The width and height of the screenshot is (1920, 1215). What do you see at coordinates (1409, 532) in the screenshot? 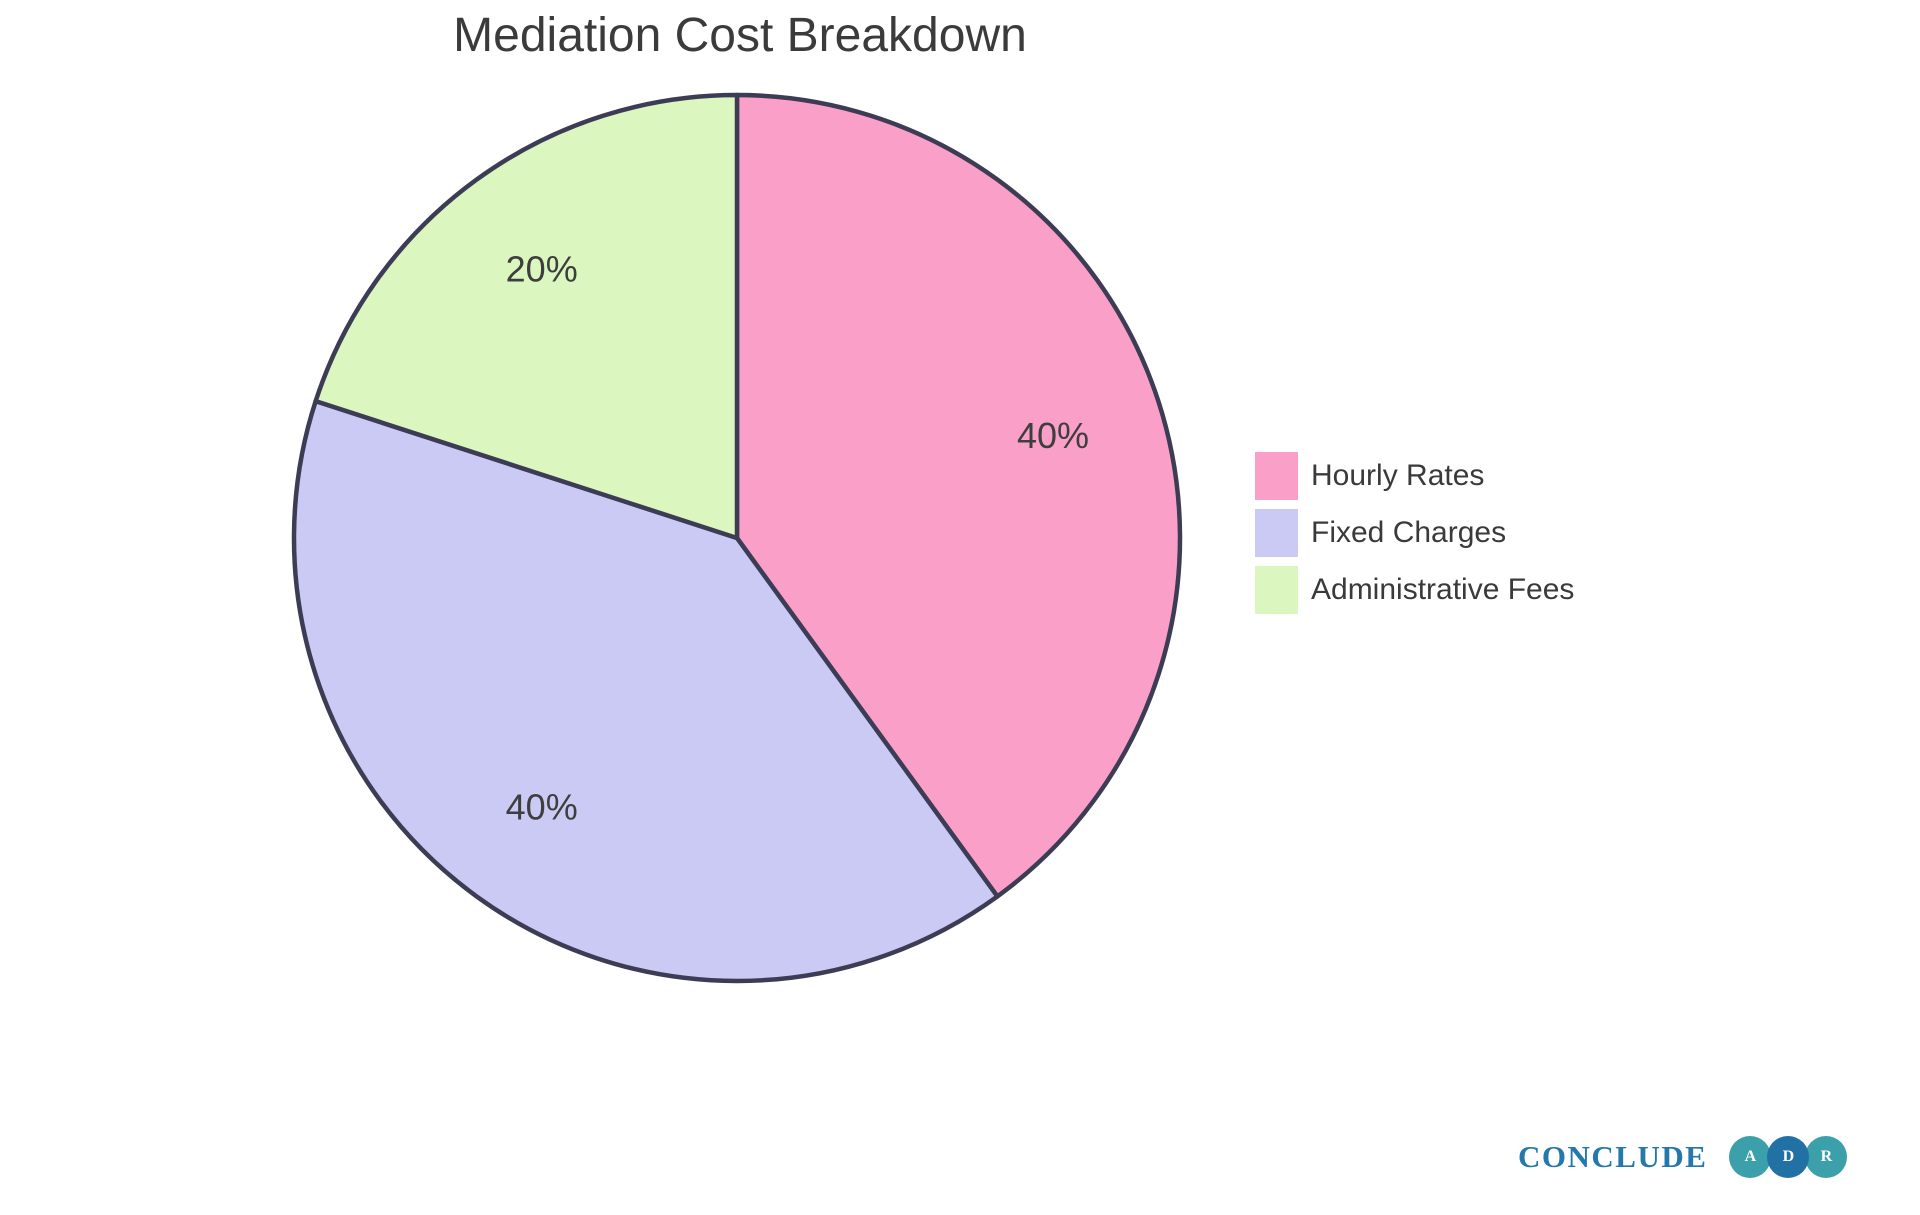
I see `legend-label: Fixed Charges` at bounding box center [1409, 532].